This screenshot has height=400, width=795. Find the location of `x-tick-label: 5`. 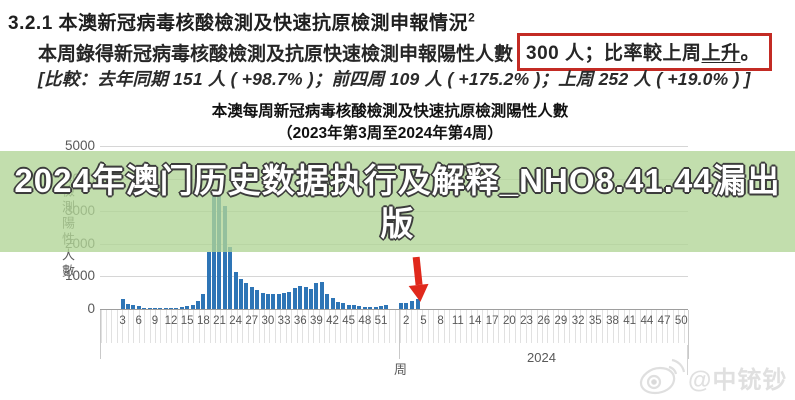

x-tick-label: 5 is located at coordinates (423, 321).